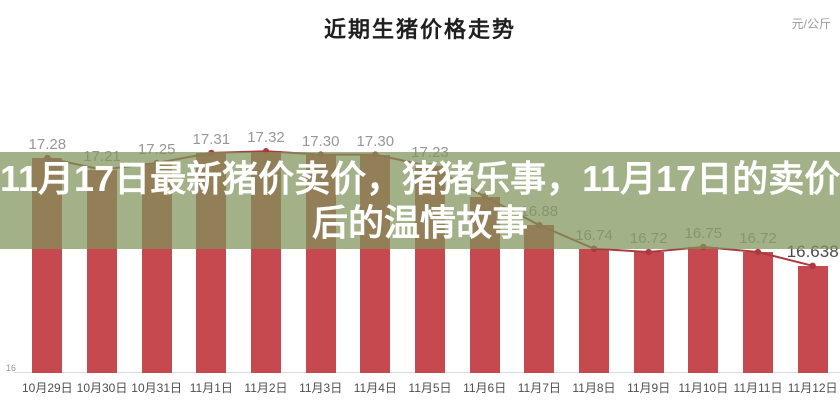  I want to click on x-axis-label: 11月7日, so click(539, 388).